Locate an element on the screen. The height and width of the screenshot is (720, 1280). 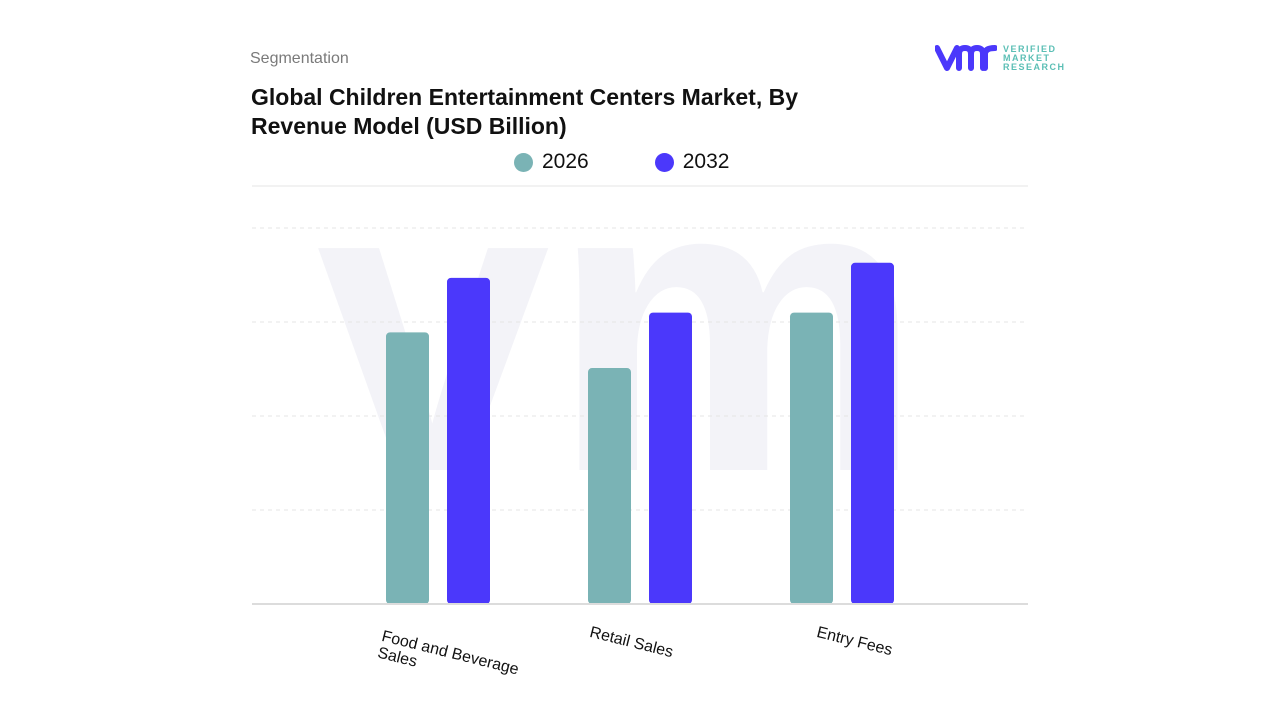
legend-item-2032: 2032 is located at coordinates (692, 162).